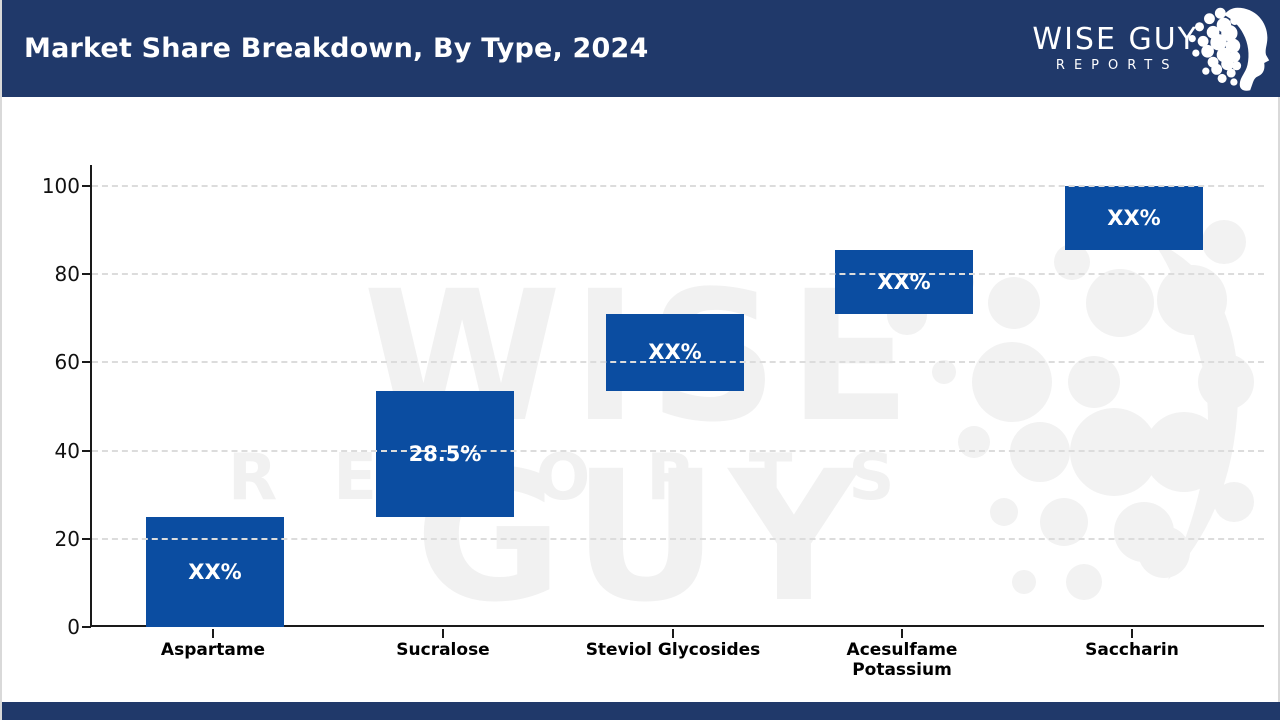 The height and width of the screenshot is (720, 1280). I want to click on y-axis-tick-label: 80, so click(67, 274).